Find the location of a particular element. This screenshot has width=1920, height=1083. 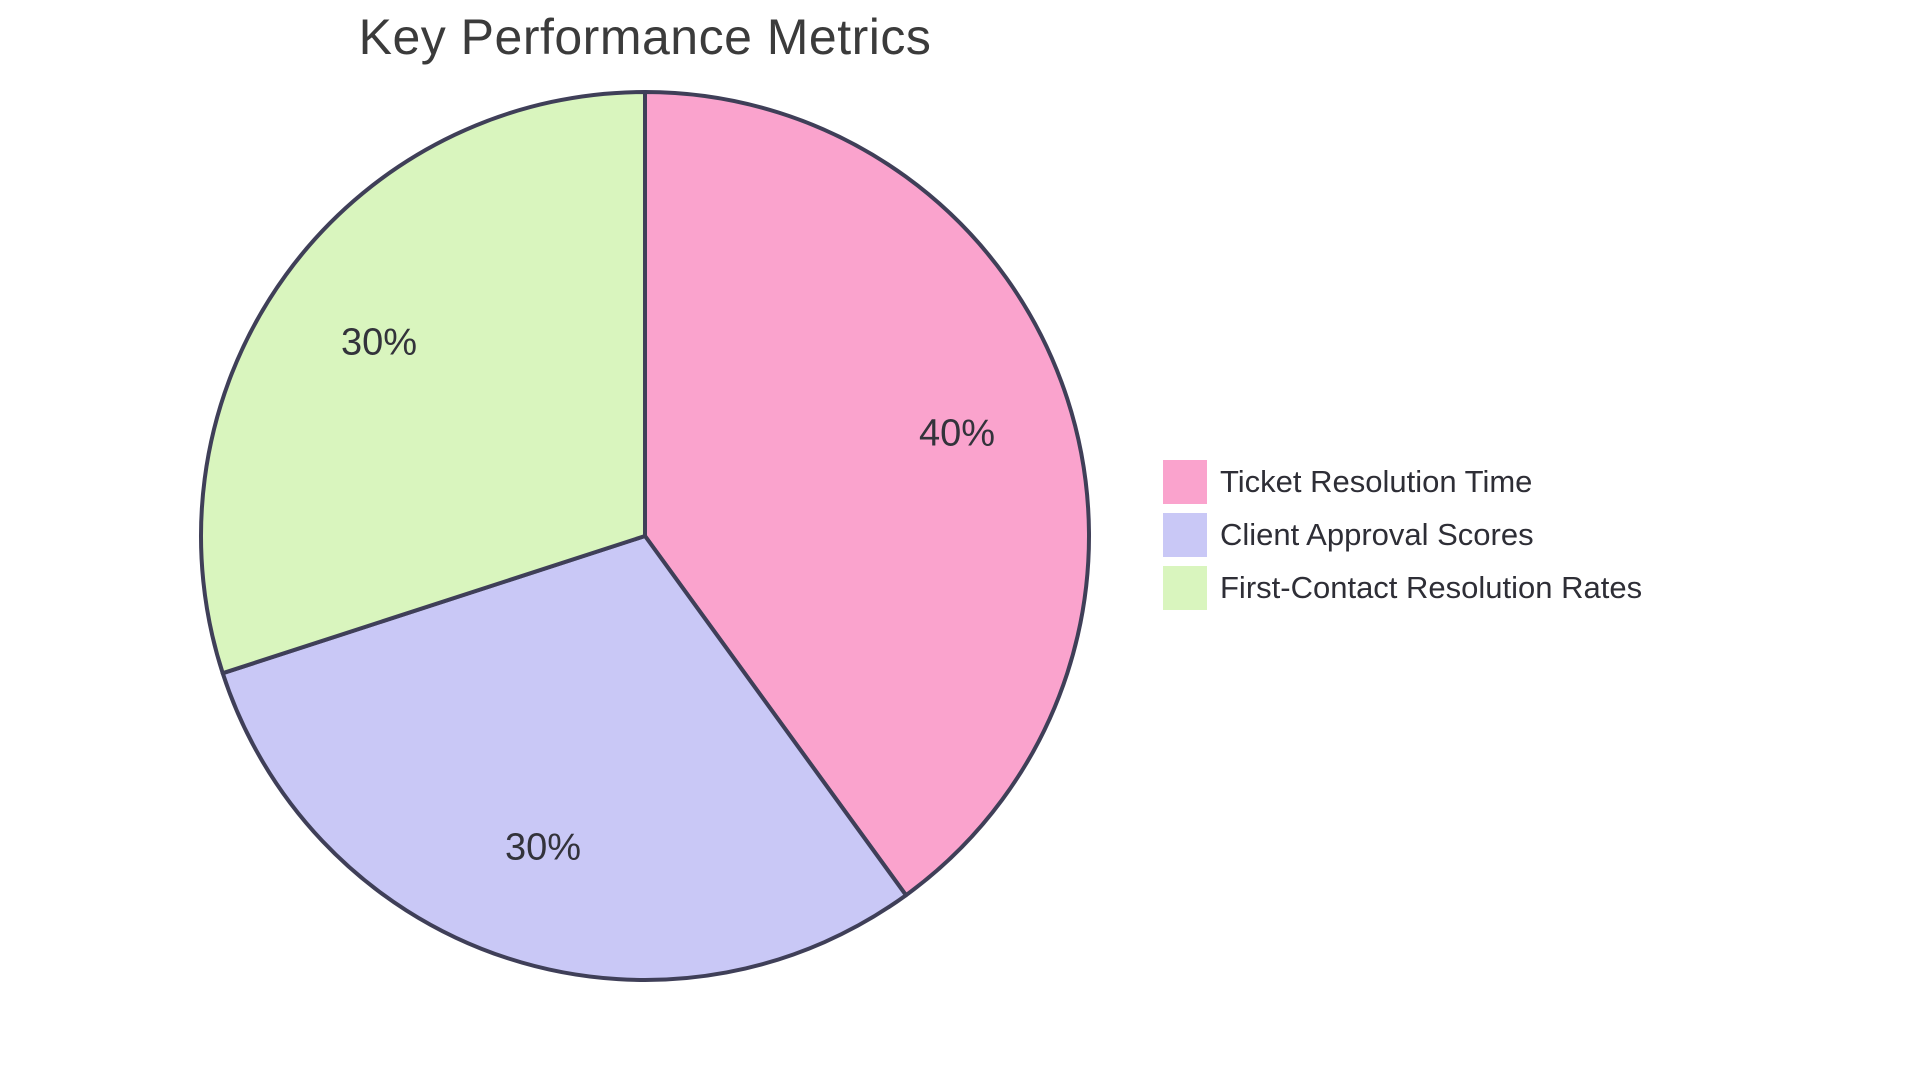

legend-label: Client Approval Scores is located at coordinates (1377, 534).